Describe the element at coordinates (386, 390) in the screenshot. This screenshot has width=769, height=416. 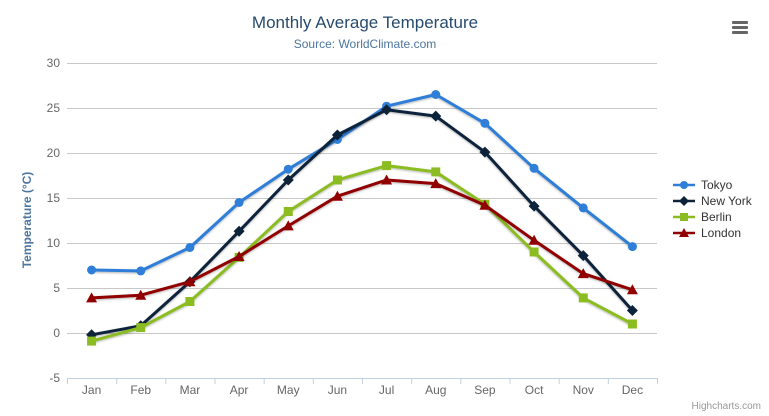
I see `x-tick-label: Jul` at that location.